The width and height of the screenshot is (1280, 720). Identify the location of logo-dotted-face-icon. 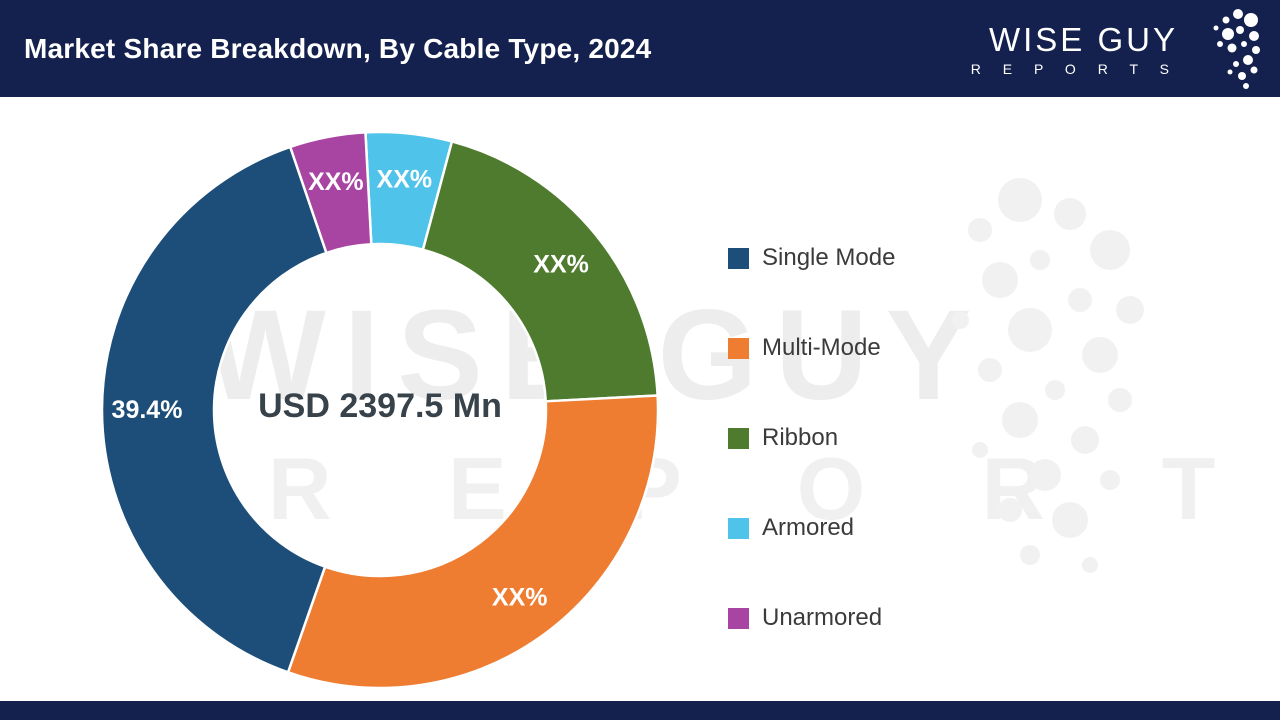
(1236, 48).